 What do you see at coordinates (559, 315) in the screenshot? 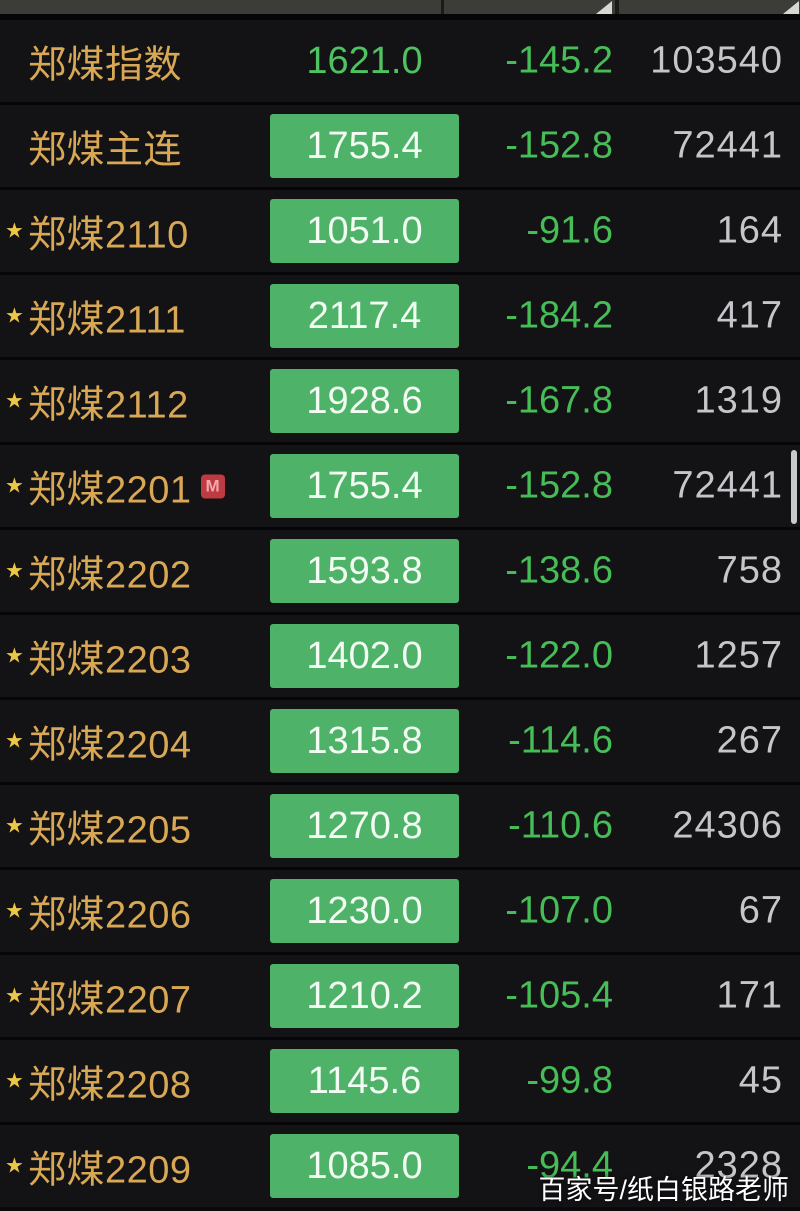
I see `price-change: -184.2` at bounding box center [559, 315].